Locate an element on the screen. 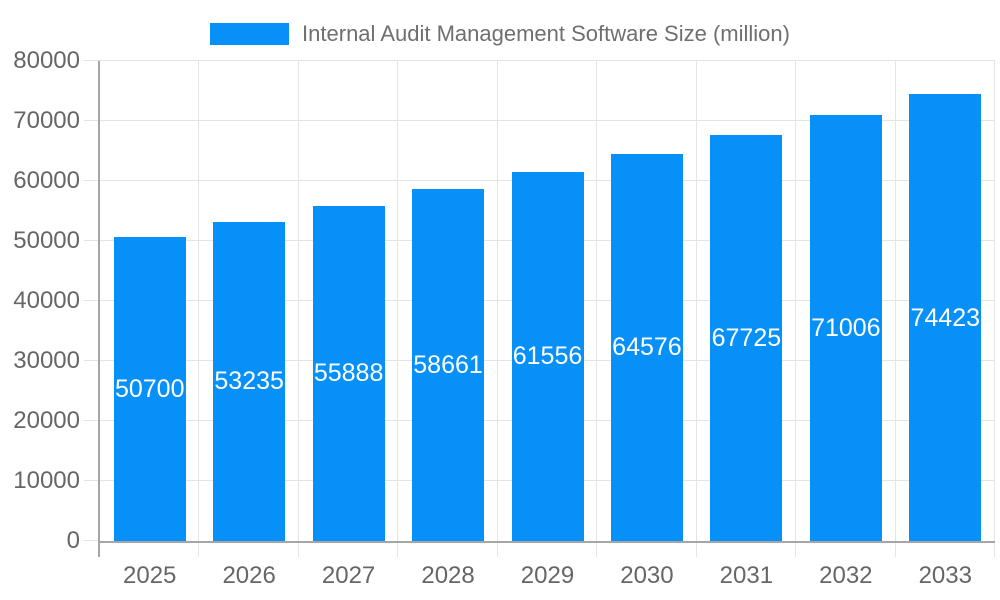 The height and width of the screenshot is (600, 1000). y-tick-label: 30000 is located at coordinates (46, 360).